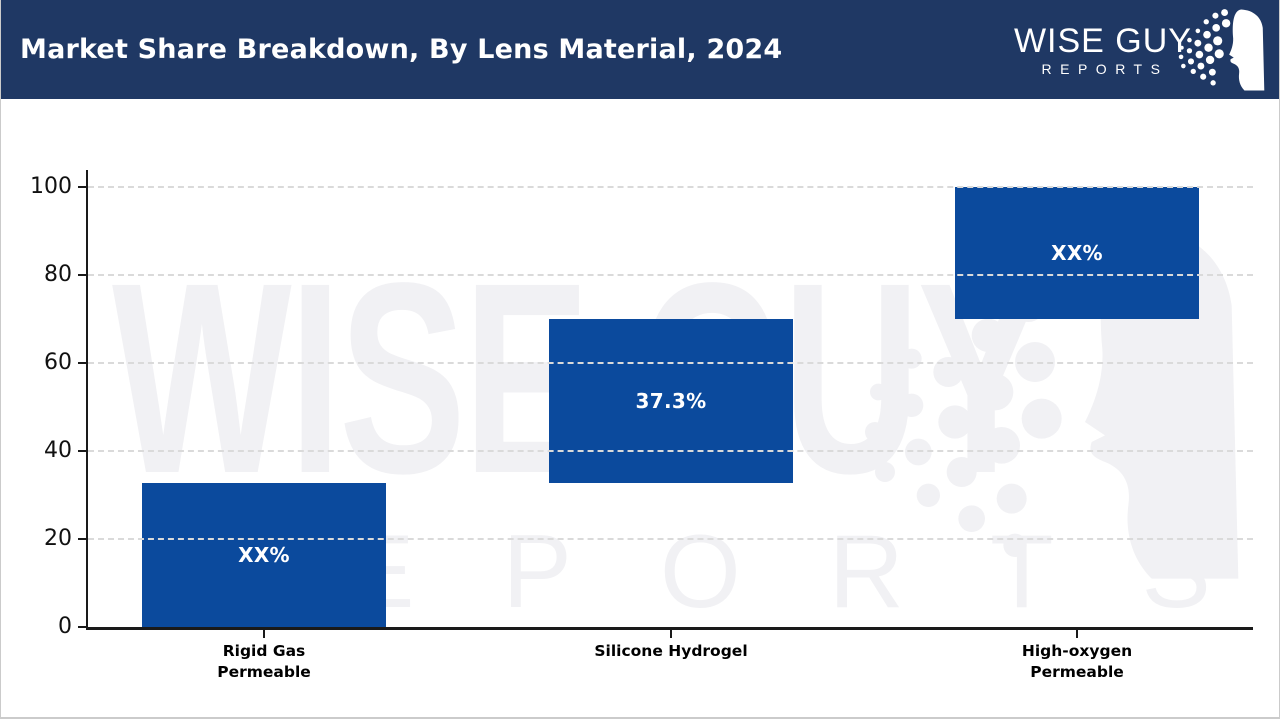  What do you see at coordinates (65, 626) in the screenshot?
I see `y-axis-tick-label: 0` at bounding box center [65, 626].